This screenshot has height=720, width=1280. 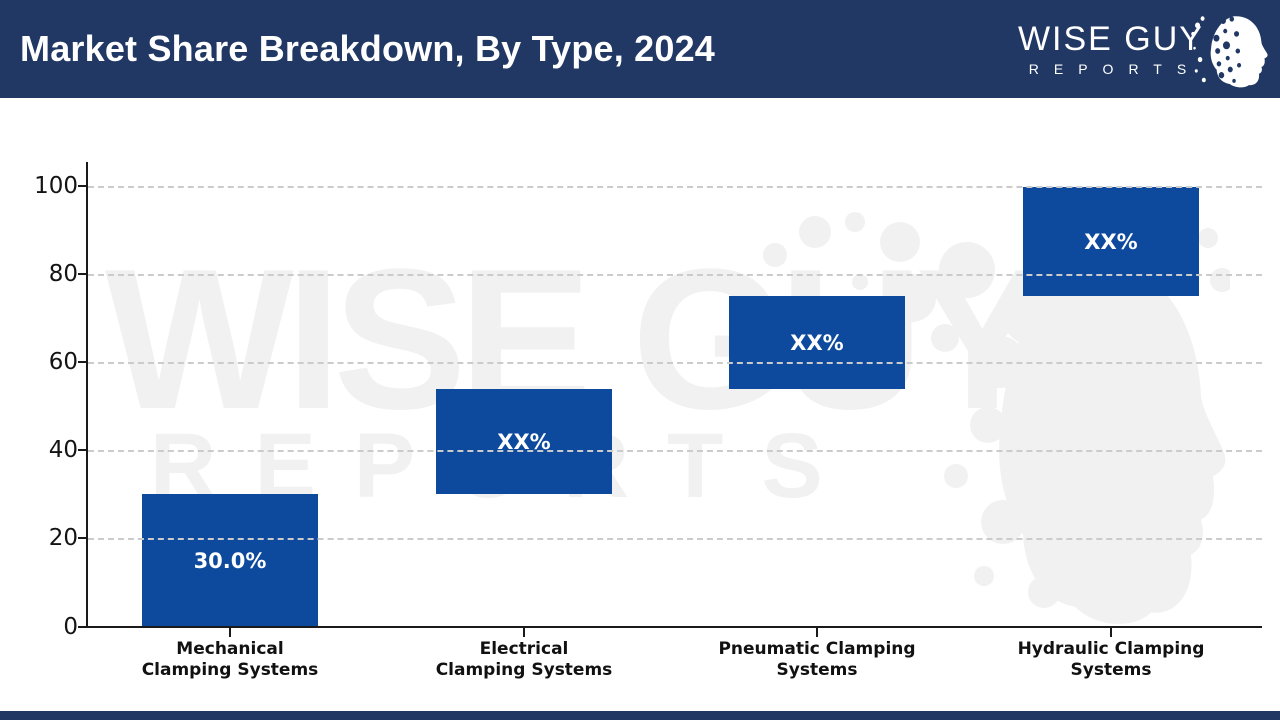 I want to click on logo-name: WISE GUY, so click(x=1110, y=39).